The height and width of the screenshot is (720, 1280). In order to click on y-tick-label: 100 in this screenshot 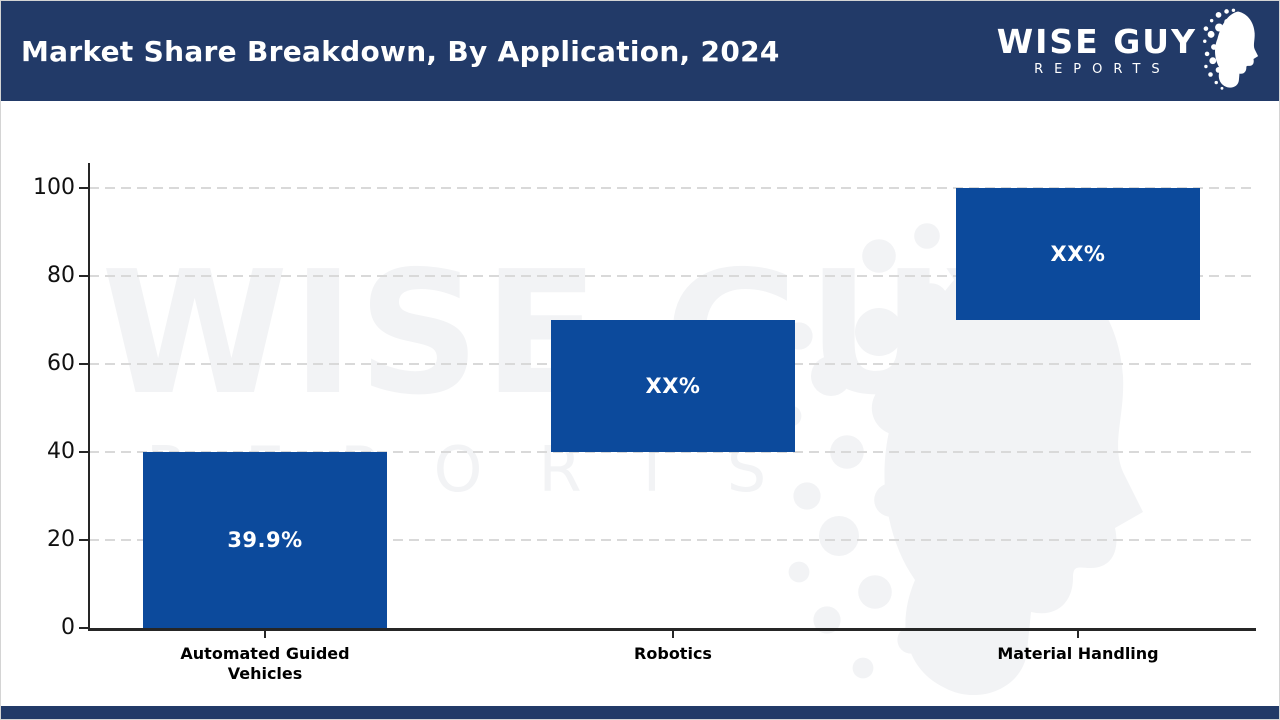, I will do `click(54, 187)`.